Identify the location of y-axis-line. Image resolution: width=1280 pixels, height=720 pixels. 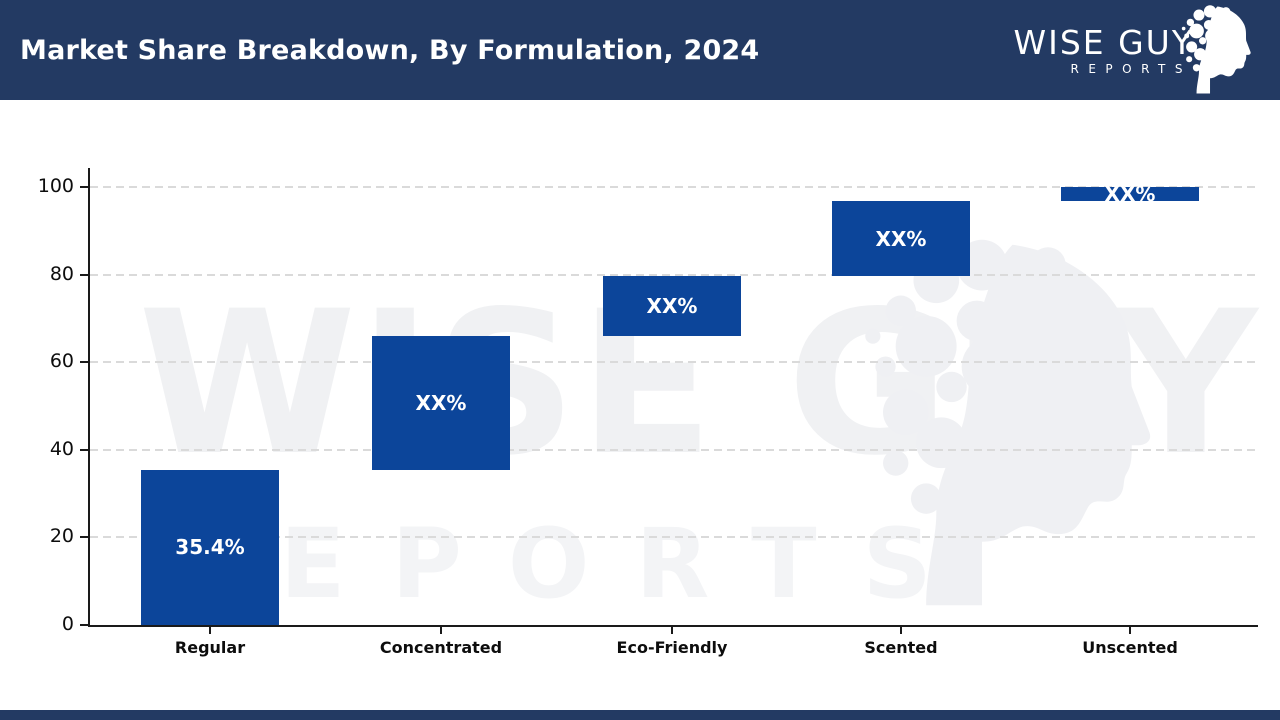
(89, 397).